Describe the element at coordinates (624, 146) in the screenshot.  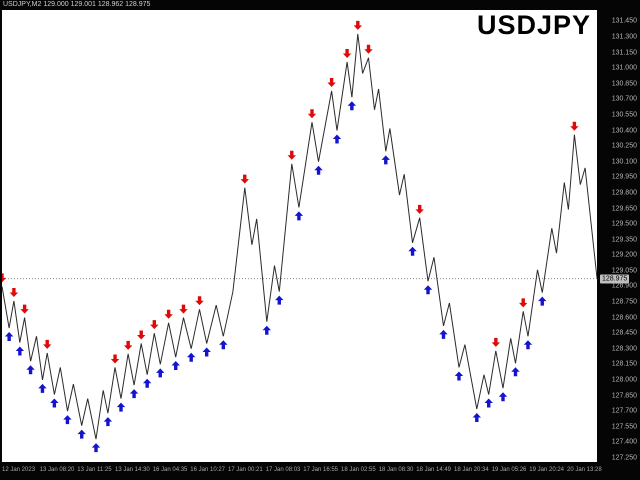
I see `price-tick-label: 130.250` at that location.